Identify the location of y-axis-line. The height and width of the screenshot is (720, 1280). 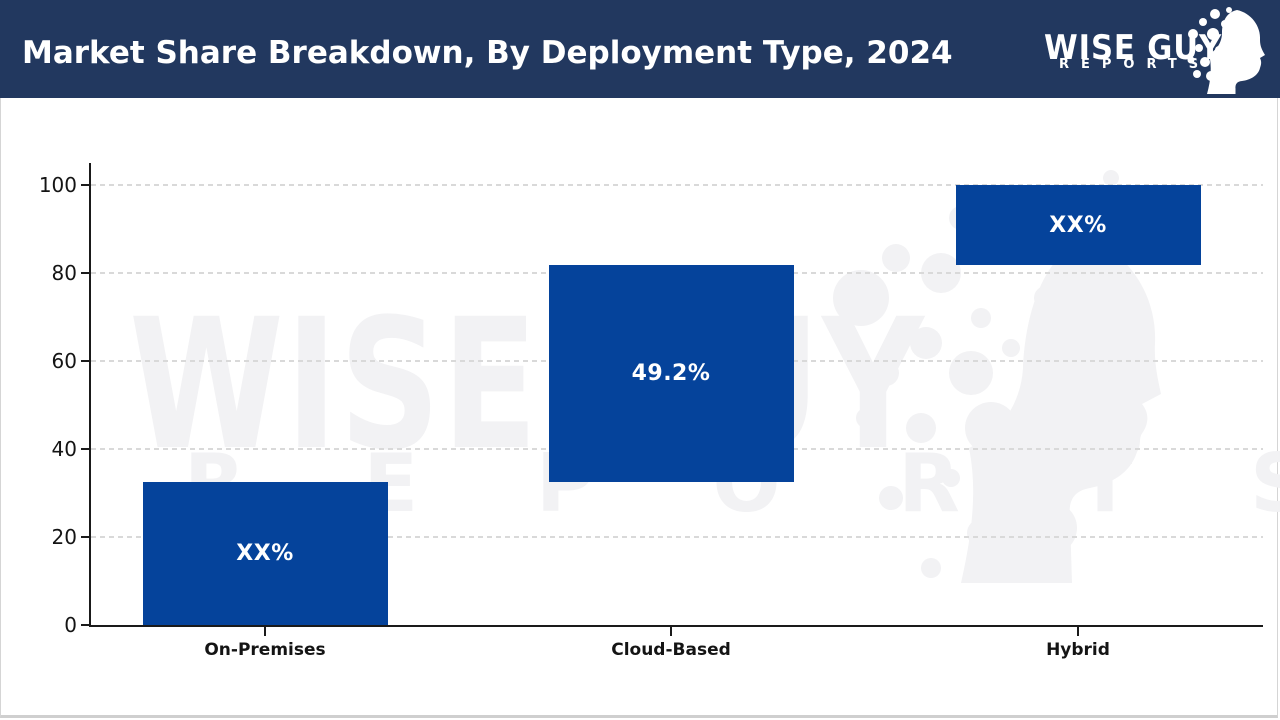
(90, 395).